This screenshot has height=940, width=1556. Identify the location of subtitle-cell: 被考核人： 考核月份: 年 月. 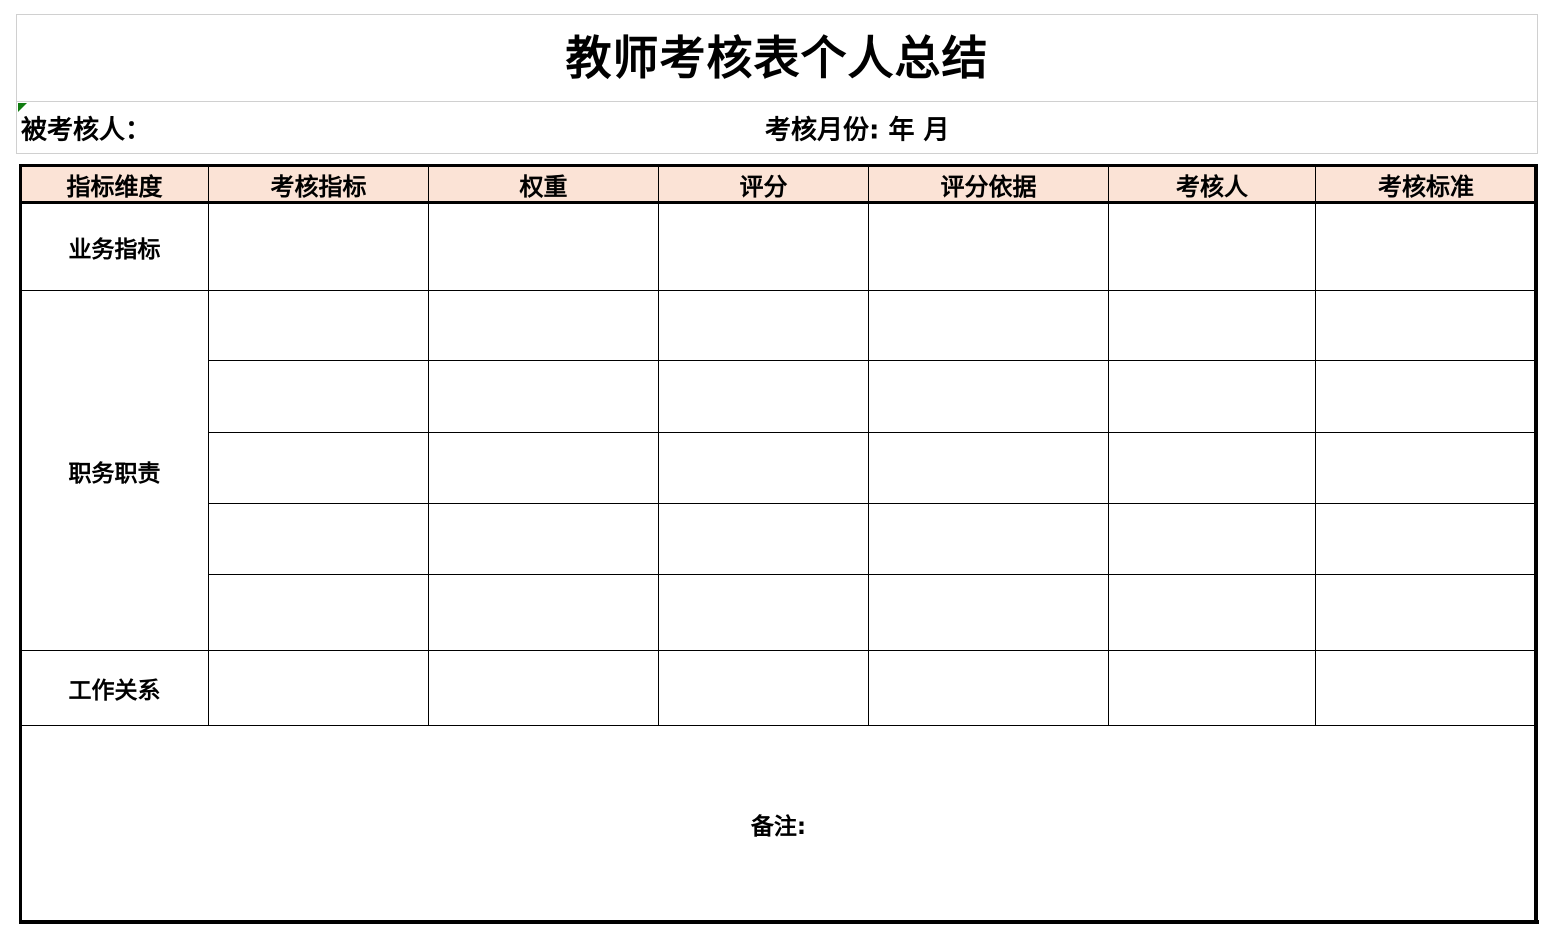
(777, 128).